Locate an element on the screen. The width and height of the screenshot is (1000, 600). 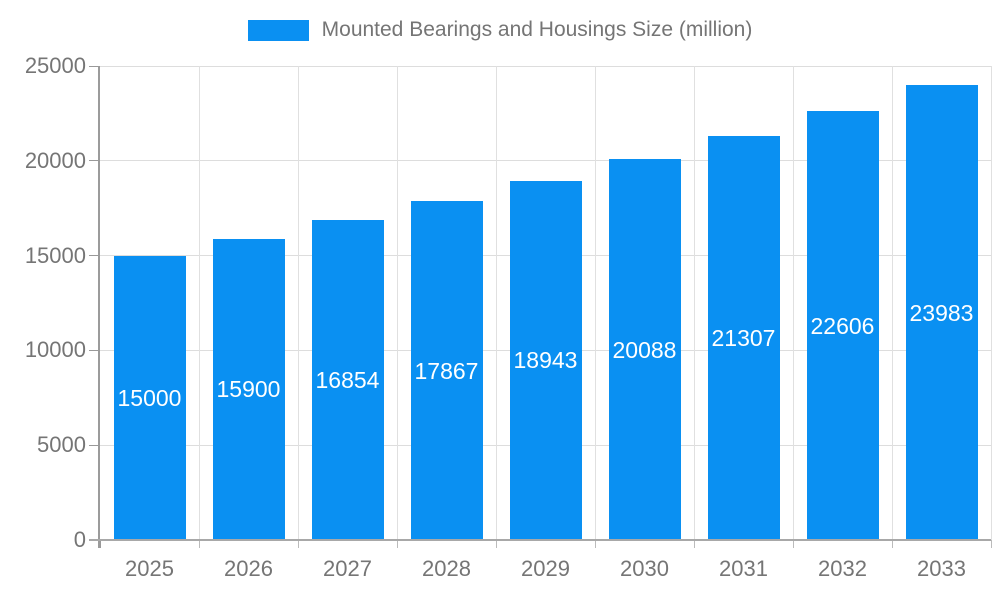
x-axis-line is located at coordinates (540, 540).